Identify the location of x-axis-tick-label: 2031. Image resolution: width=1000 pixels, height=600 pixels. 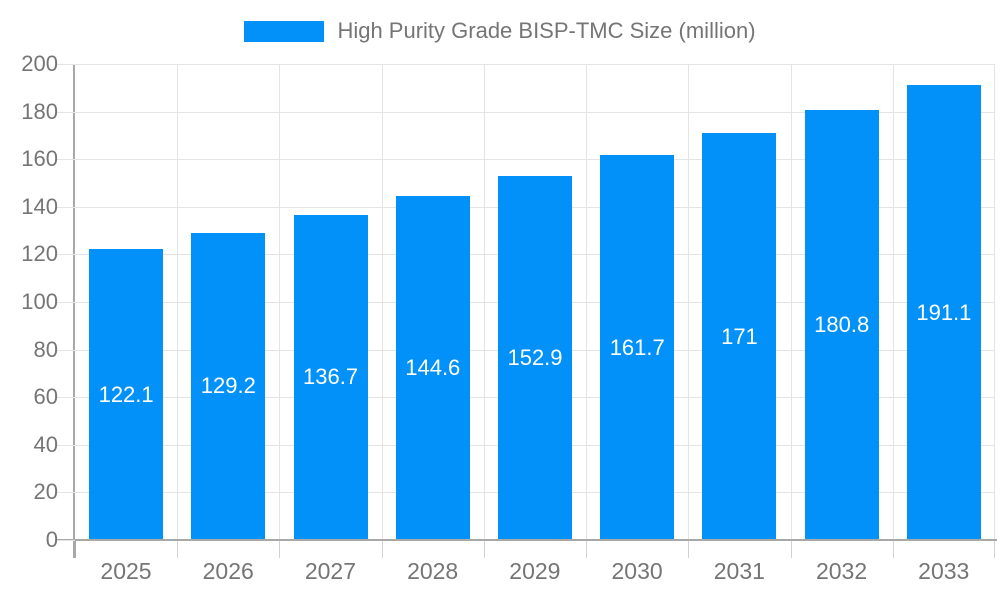
(739, 571).